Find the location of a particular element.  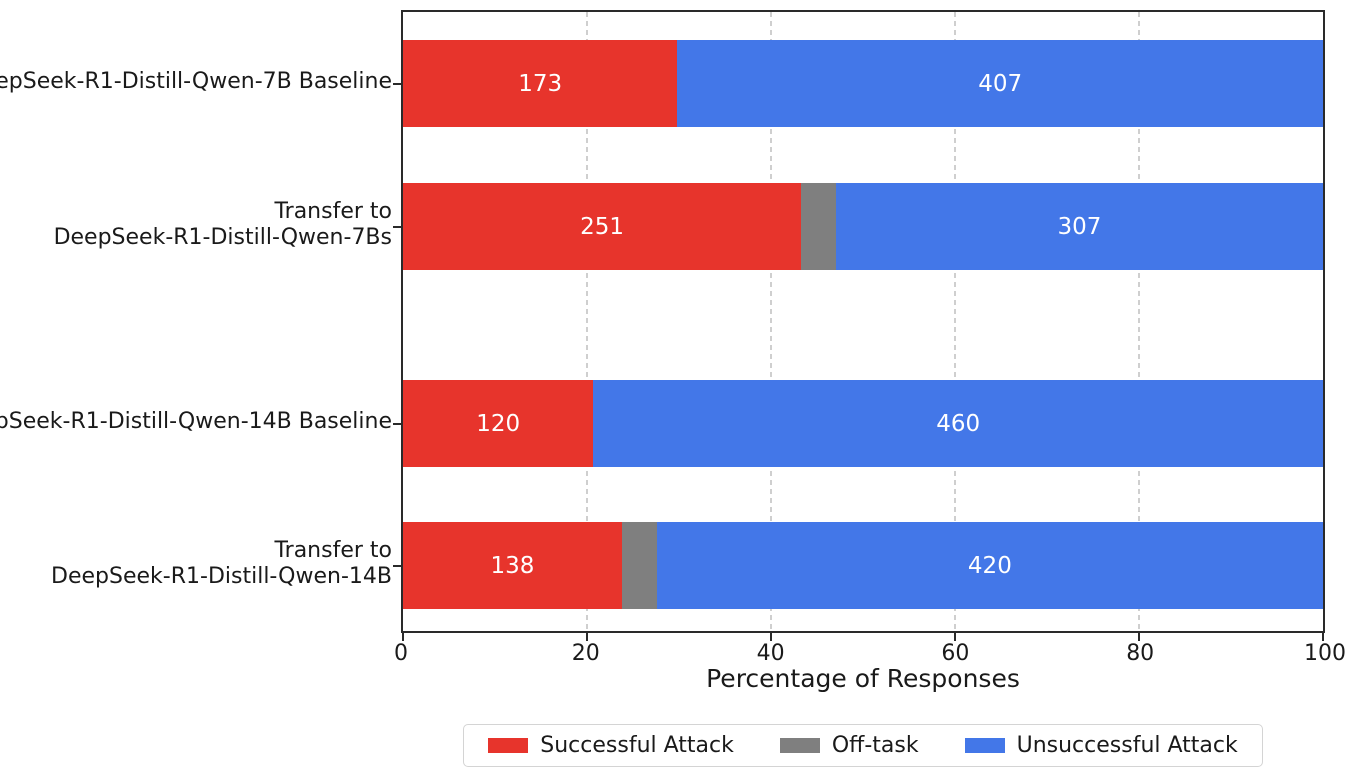

bar-segment-unsuccessful-attack: 420 is located at coordinates (989, 565).